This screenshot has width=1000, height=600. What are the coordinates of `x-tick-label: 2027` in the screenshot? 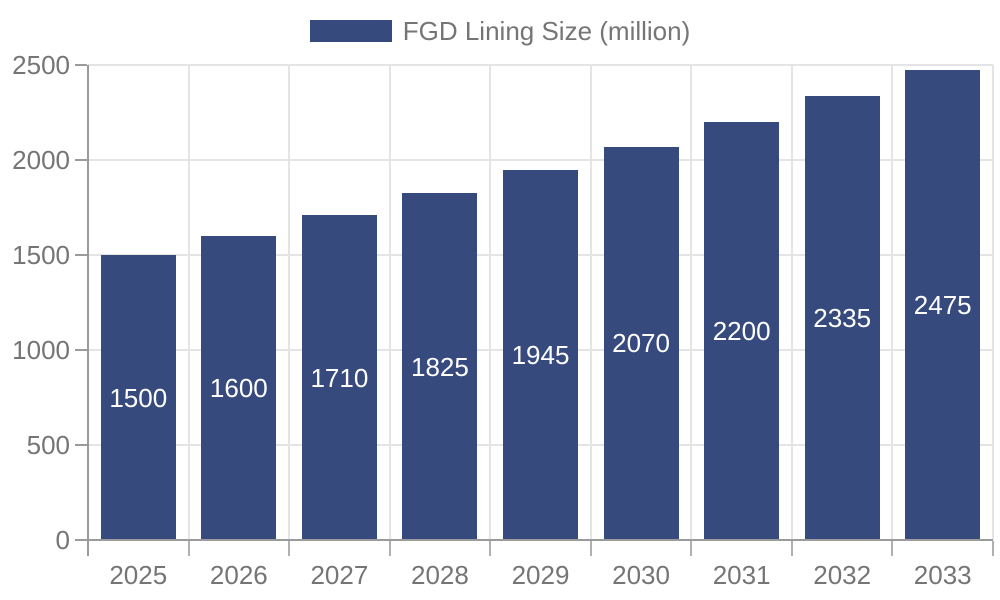 It's located at (339, 575).